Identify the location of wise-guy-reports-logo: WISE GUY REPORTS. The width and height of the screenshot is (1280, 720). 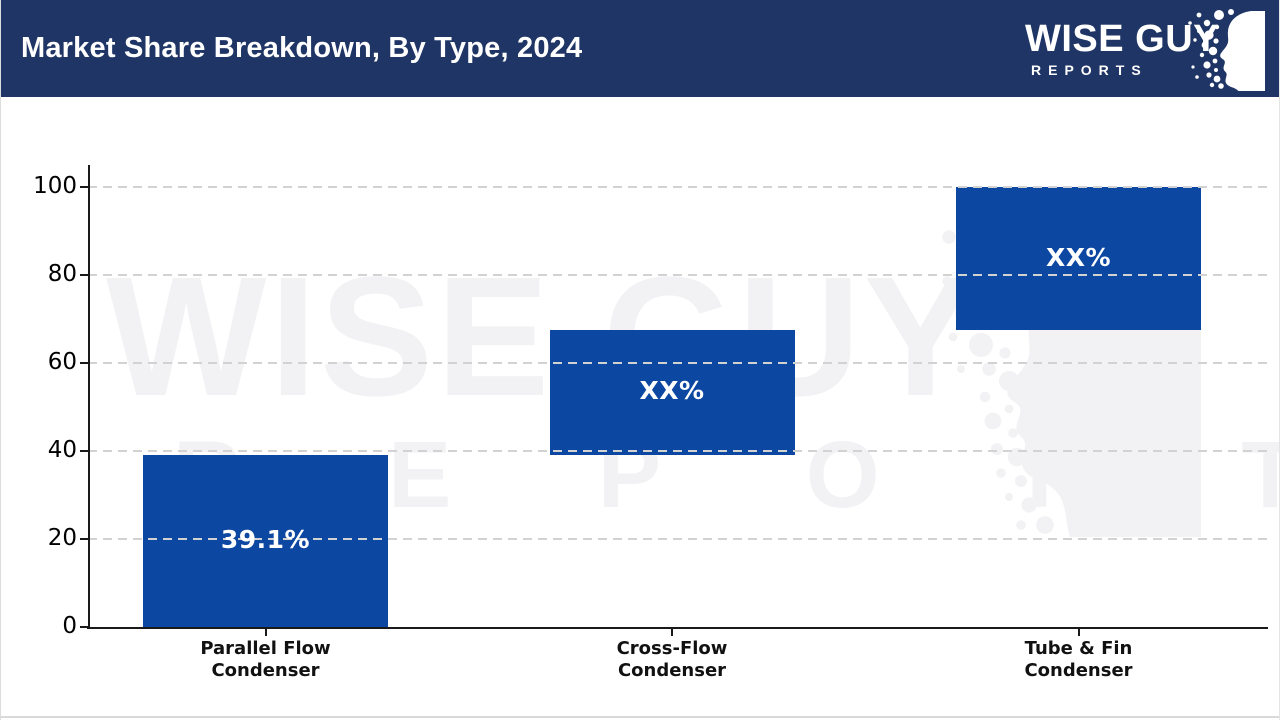
(1145, 49).